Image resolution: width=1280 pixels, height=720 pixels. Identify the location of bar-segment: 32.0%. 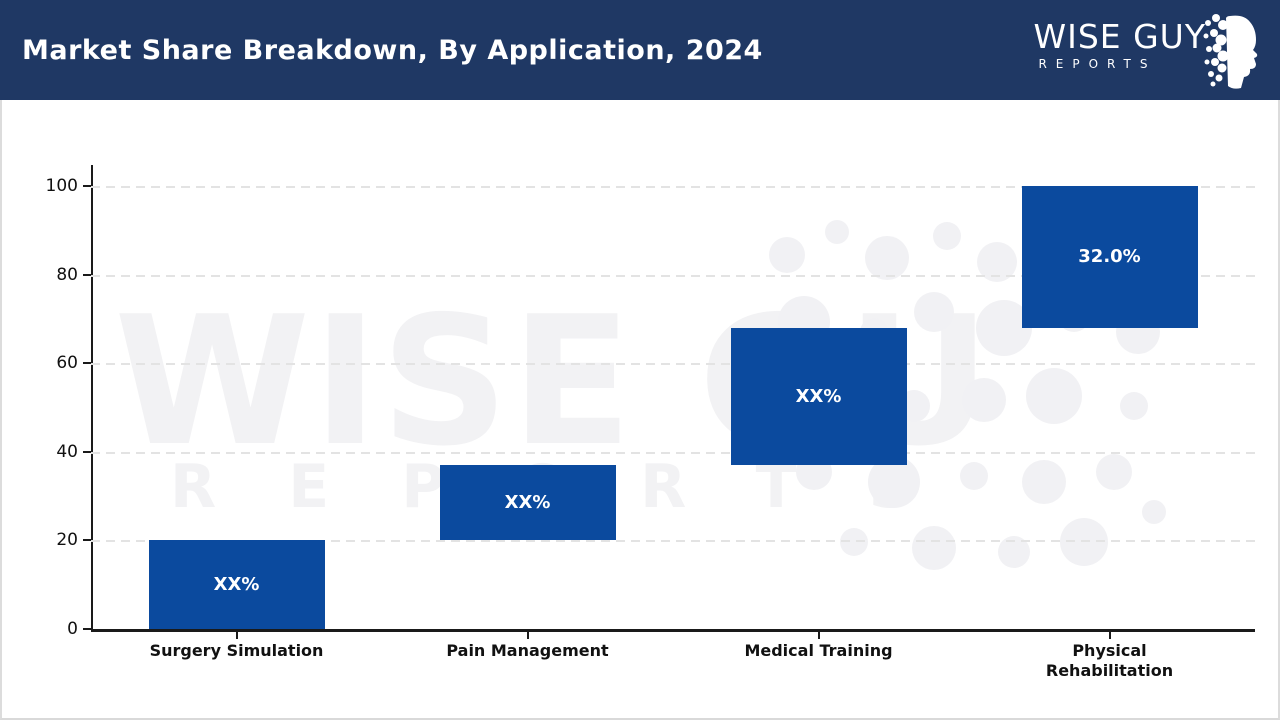
(1109, 257).